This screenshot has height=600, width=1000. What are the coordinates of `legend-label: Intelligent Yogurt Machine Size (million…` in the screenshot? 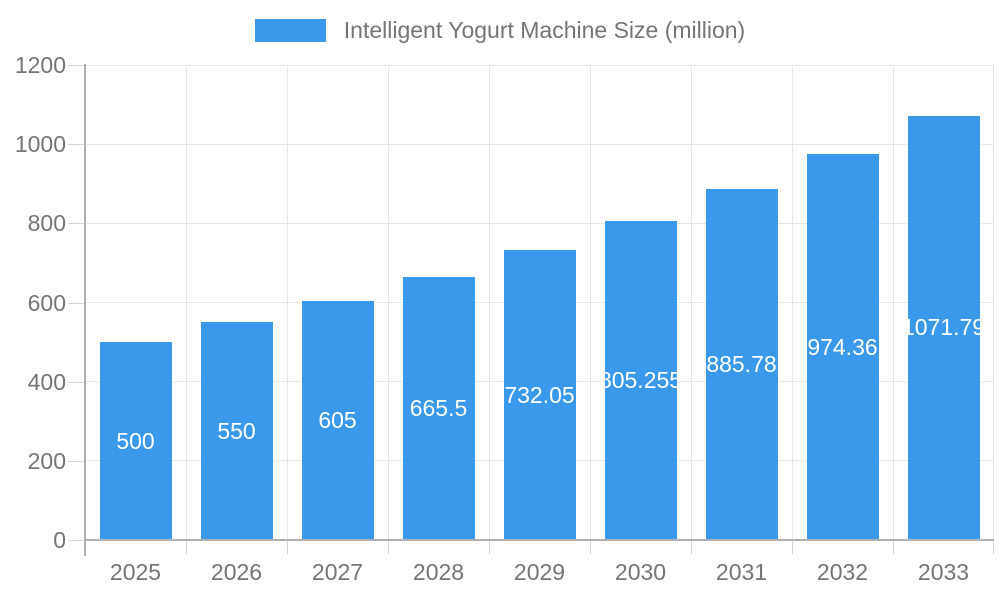 It's located at (544, 30).